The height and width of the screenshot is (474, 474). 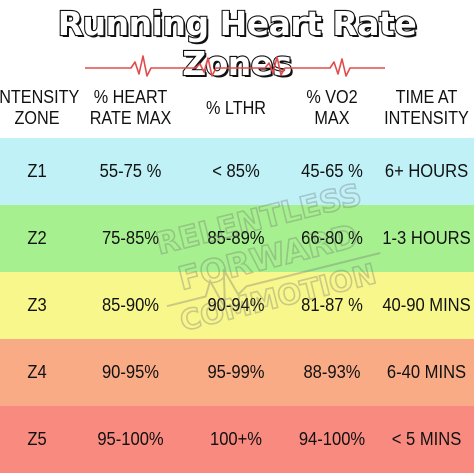 I want to click on heartbeat-line-icon, so click(x=235, y=66).